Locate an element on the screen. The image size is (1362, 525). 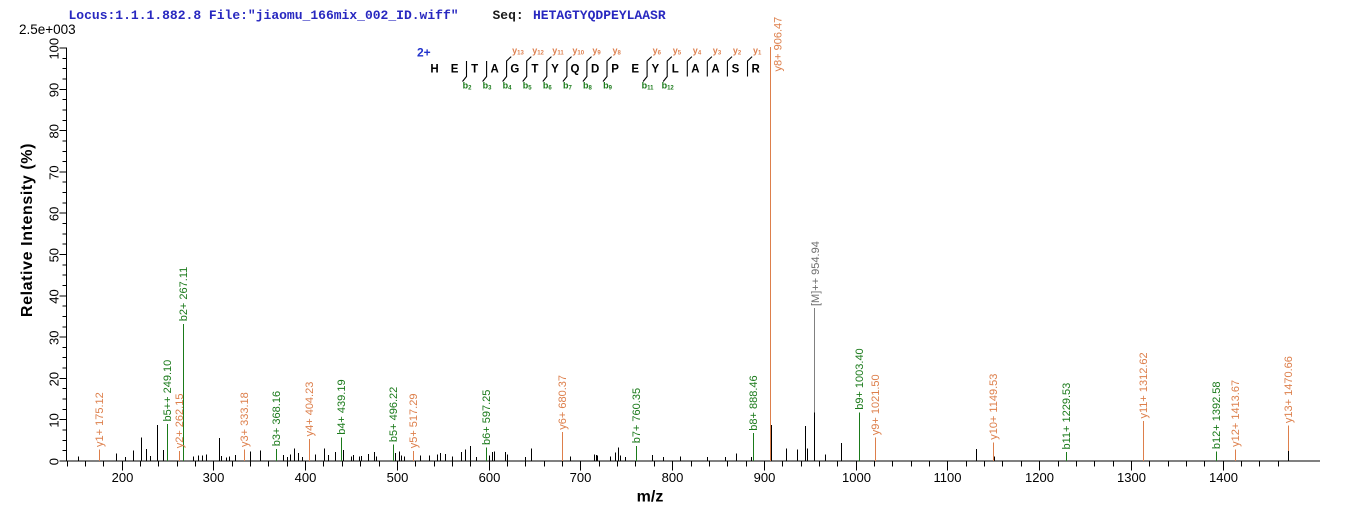
svg-text: y11 is located at coordinates (558, 51).